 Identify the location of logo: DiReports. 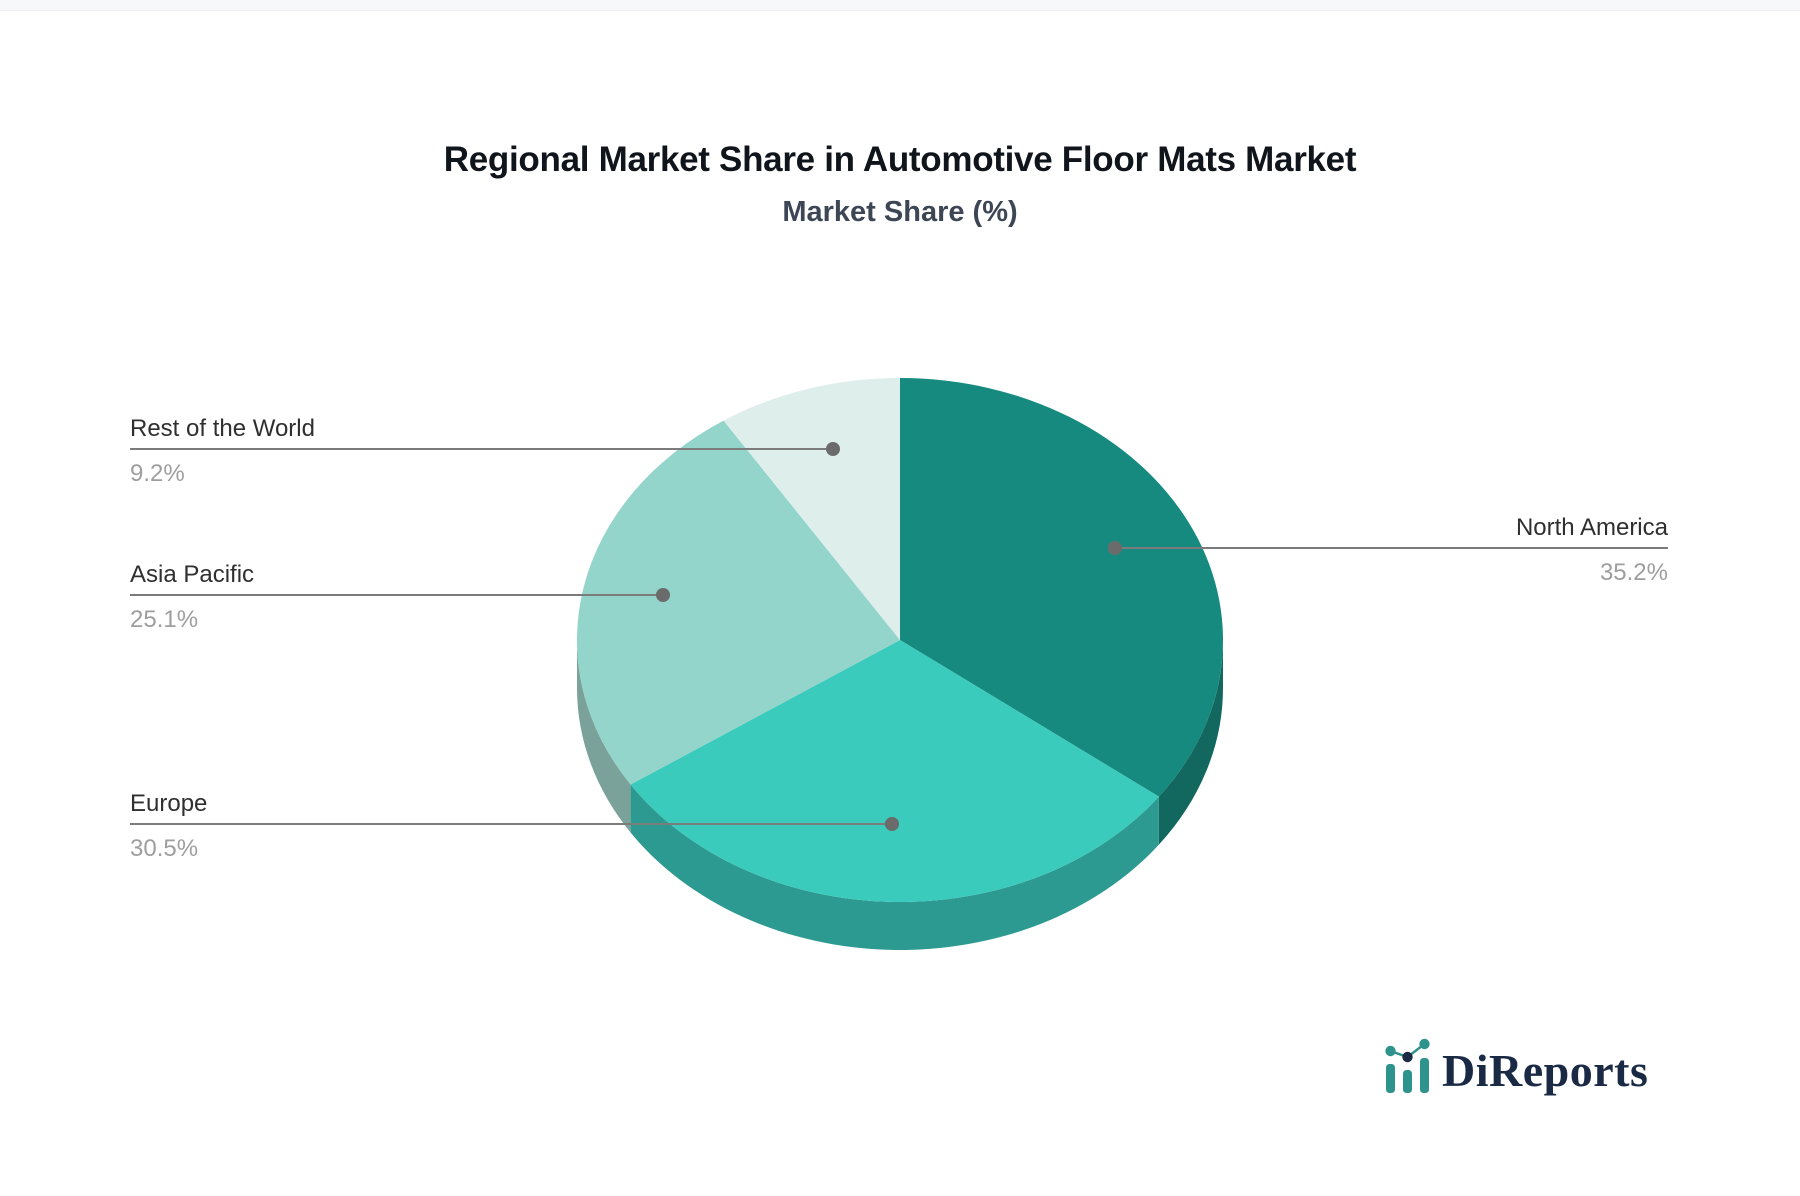
(1515, 1062).